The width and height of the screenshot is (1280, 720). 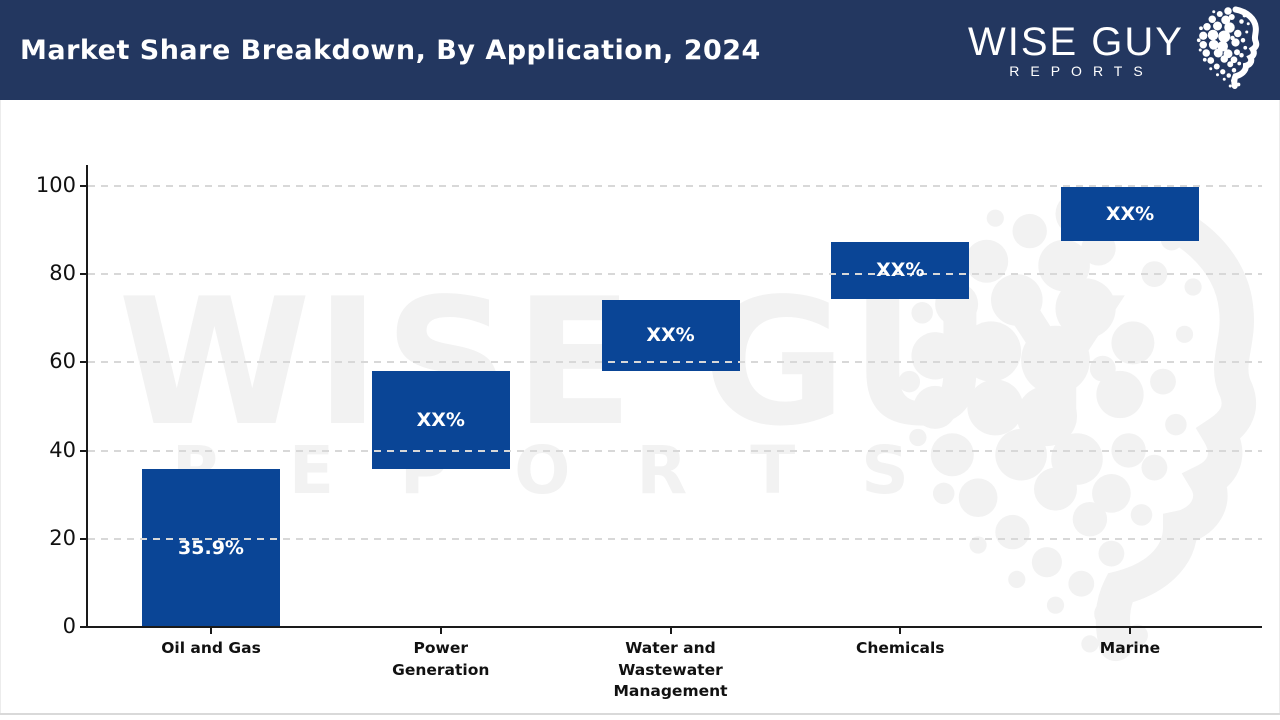 What do you see at coordinates (0, 407) in the screenshot?
I see `card-border-left` at bounding box center [0, 407].